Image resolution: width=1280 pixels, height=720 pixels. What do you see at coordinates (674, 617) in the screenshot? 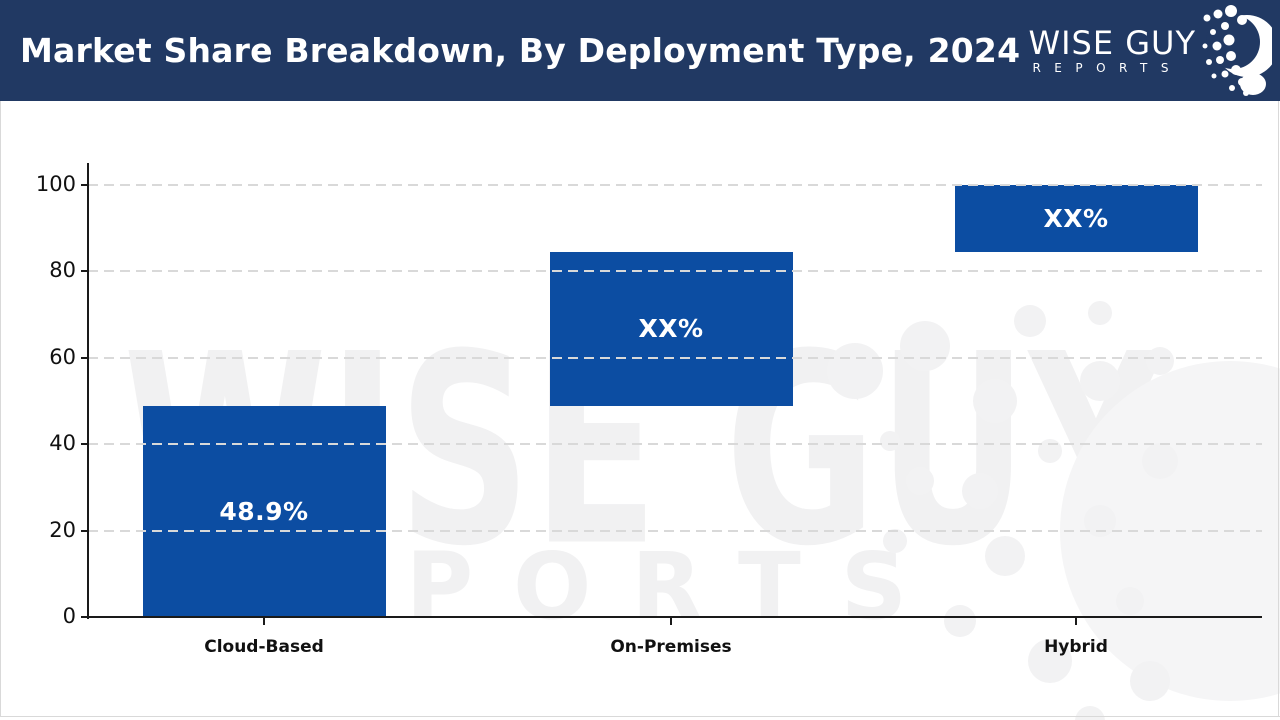
I see `x-axis-line` at bounding box center [674, 617].